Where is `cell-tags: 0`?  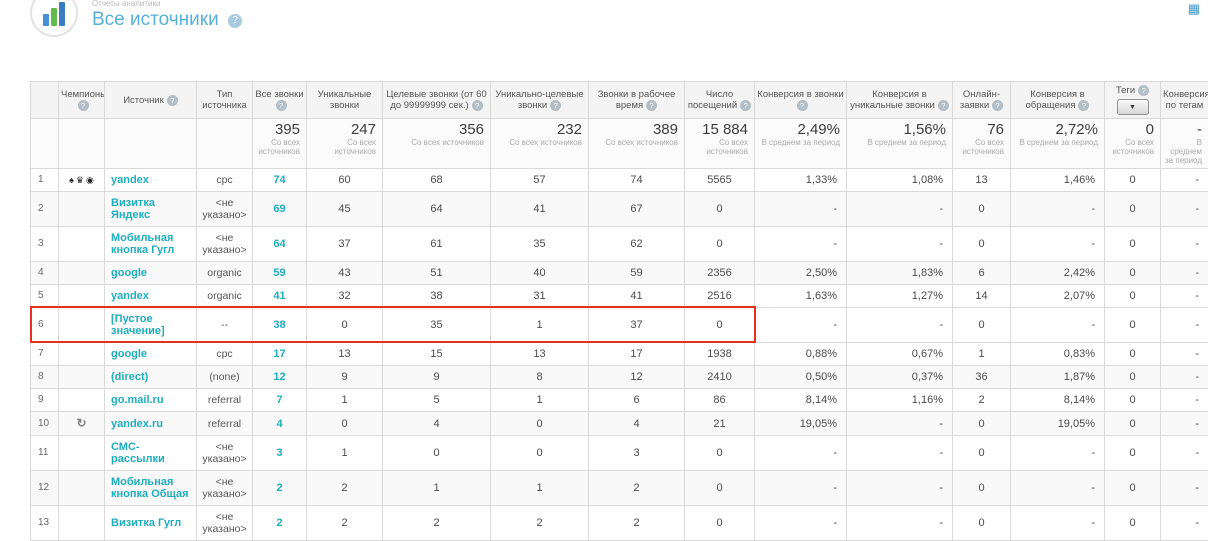 cell-tags: 0 is located at coordinates (1133, 523).